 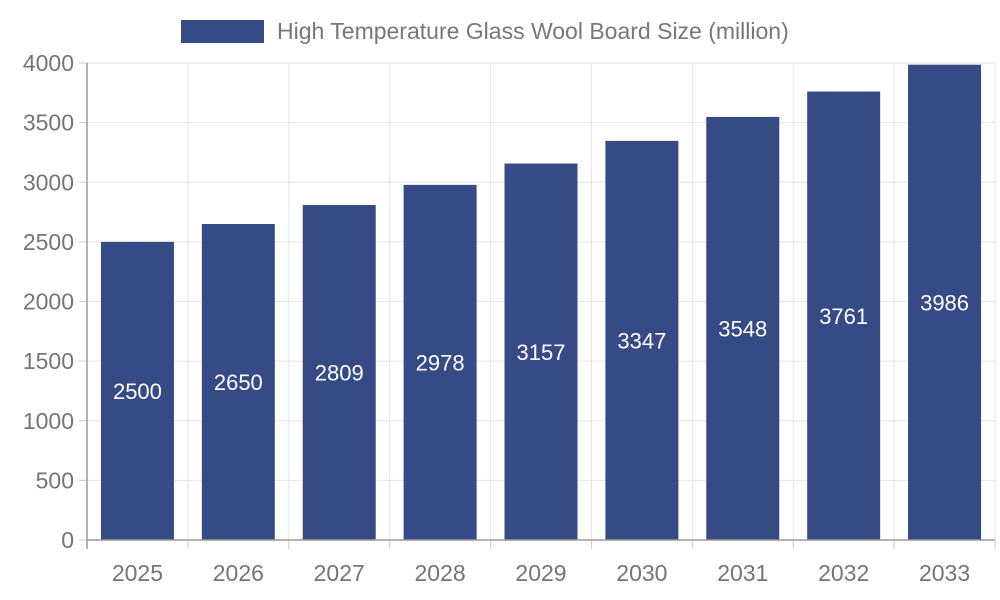 What do you see at coordinates (67, 540) in the screenshot?
I see `y-tick-label: 0` at bounding box center [67, 540].